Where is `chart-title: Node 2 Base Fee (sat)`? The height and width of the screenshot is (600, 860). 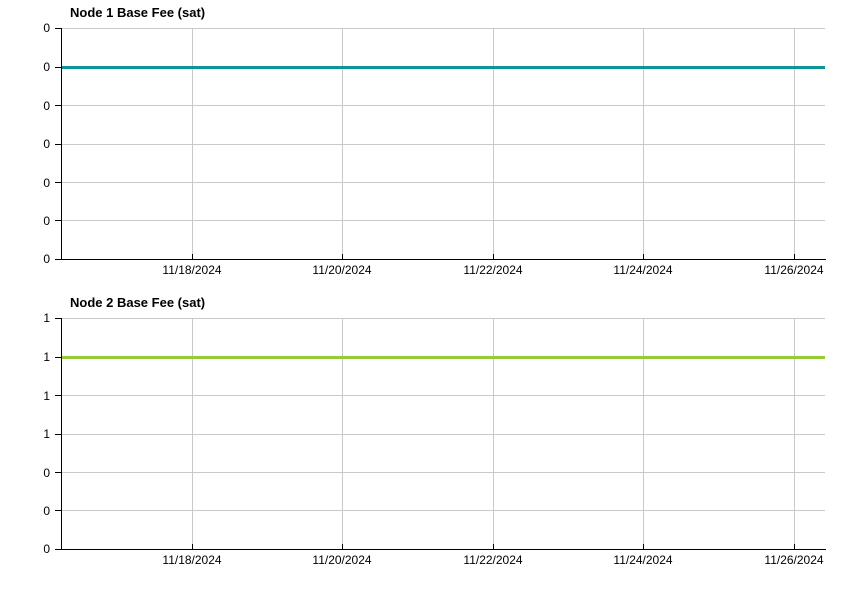 chart-title: Node 2 Base Fee (sat) is located at coordinates (138, 302).